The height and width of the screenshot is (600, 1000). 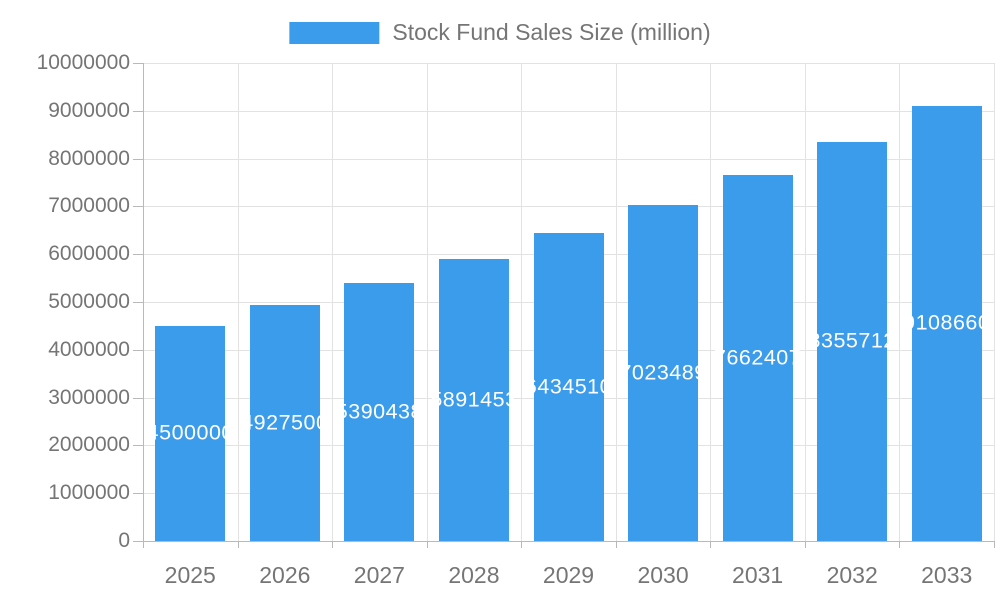 I want to click on legend-swatch-icon, so click(x=334, y=32).